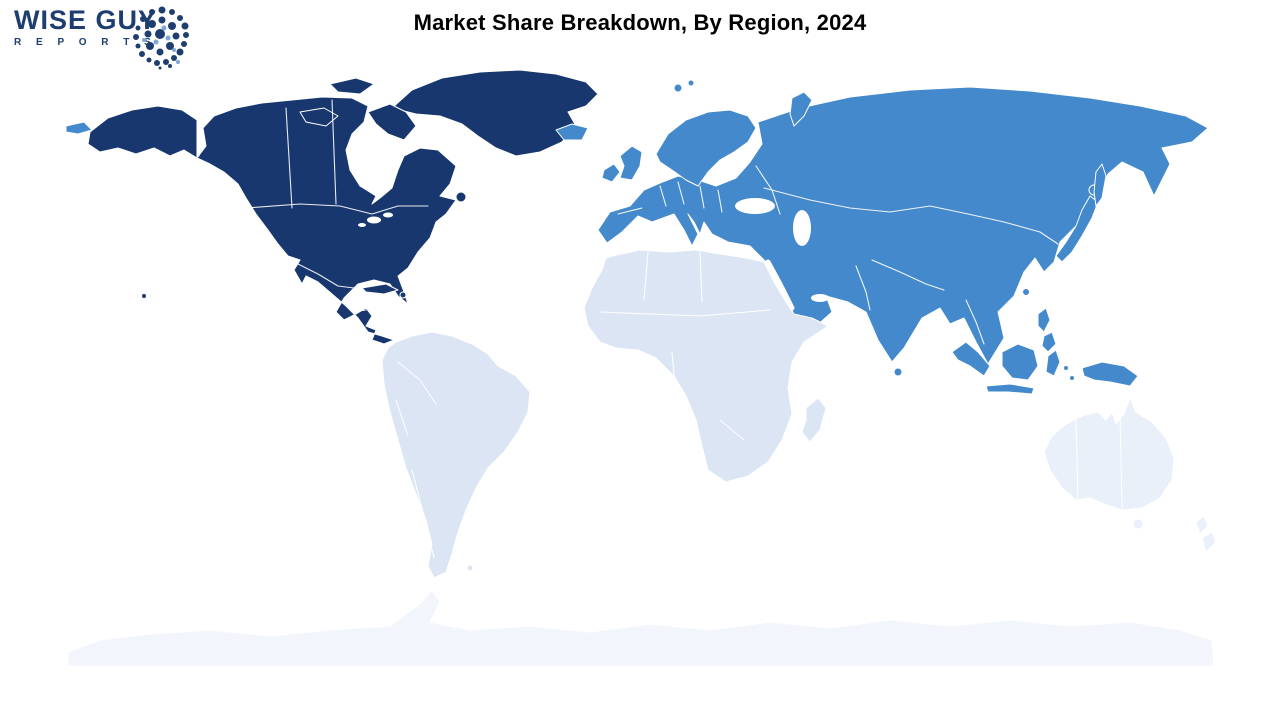 The width and height of the screenshot is (1280, 720). What do you see at coordinates (79, 128) in the screenshot?
I see `chukotka-wrap` at bounding box center [79, 128].